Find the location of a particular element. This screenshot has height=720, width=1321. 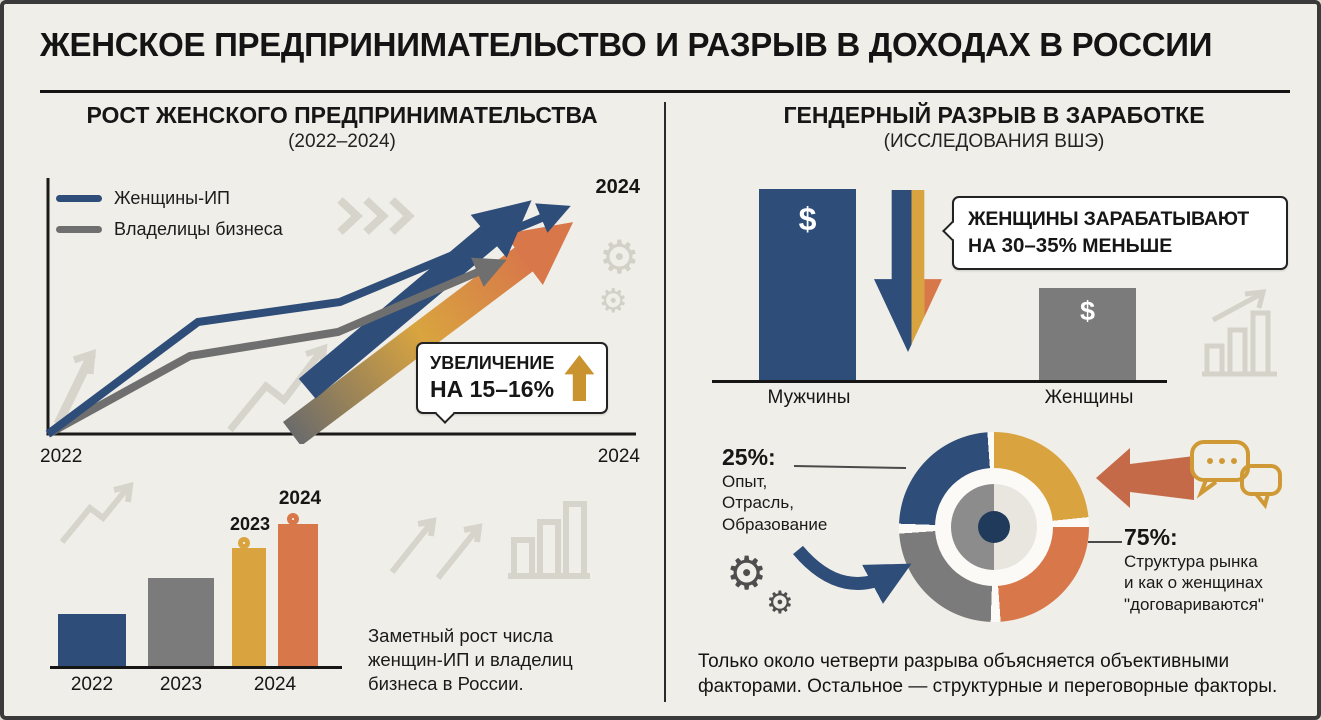

men-earnings-bar: $ is located at coordinates (807, 284).